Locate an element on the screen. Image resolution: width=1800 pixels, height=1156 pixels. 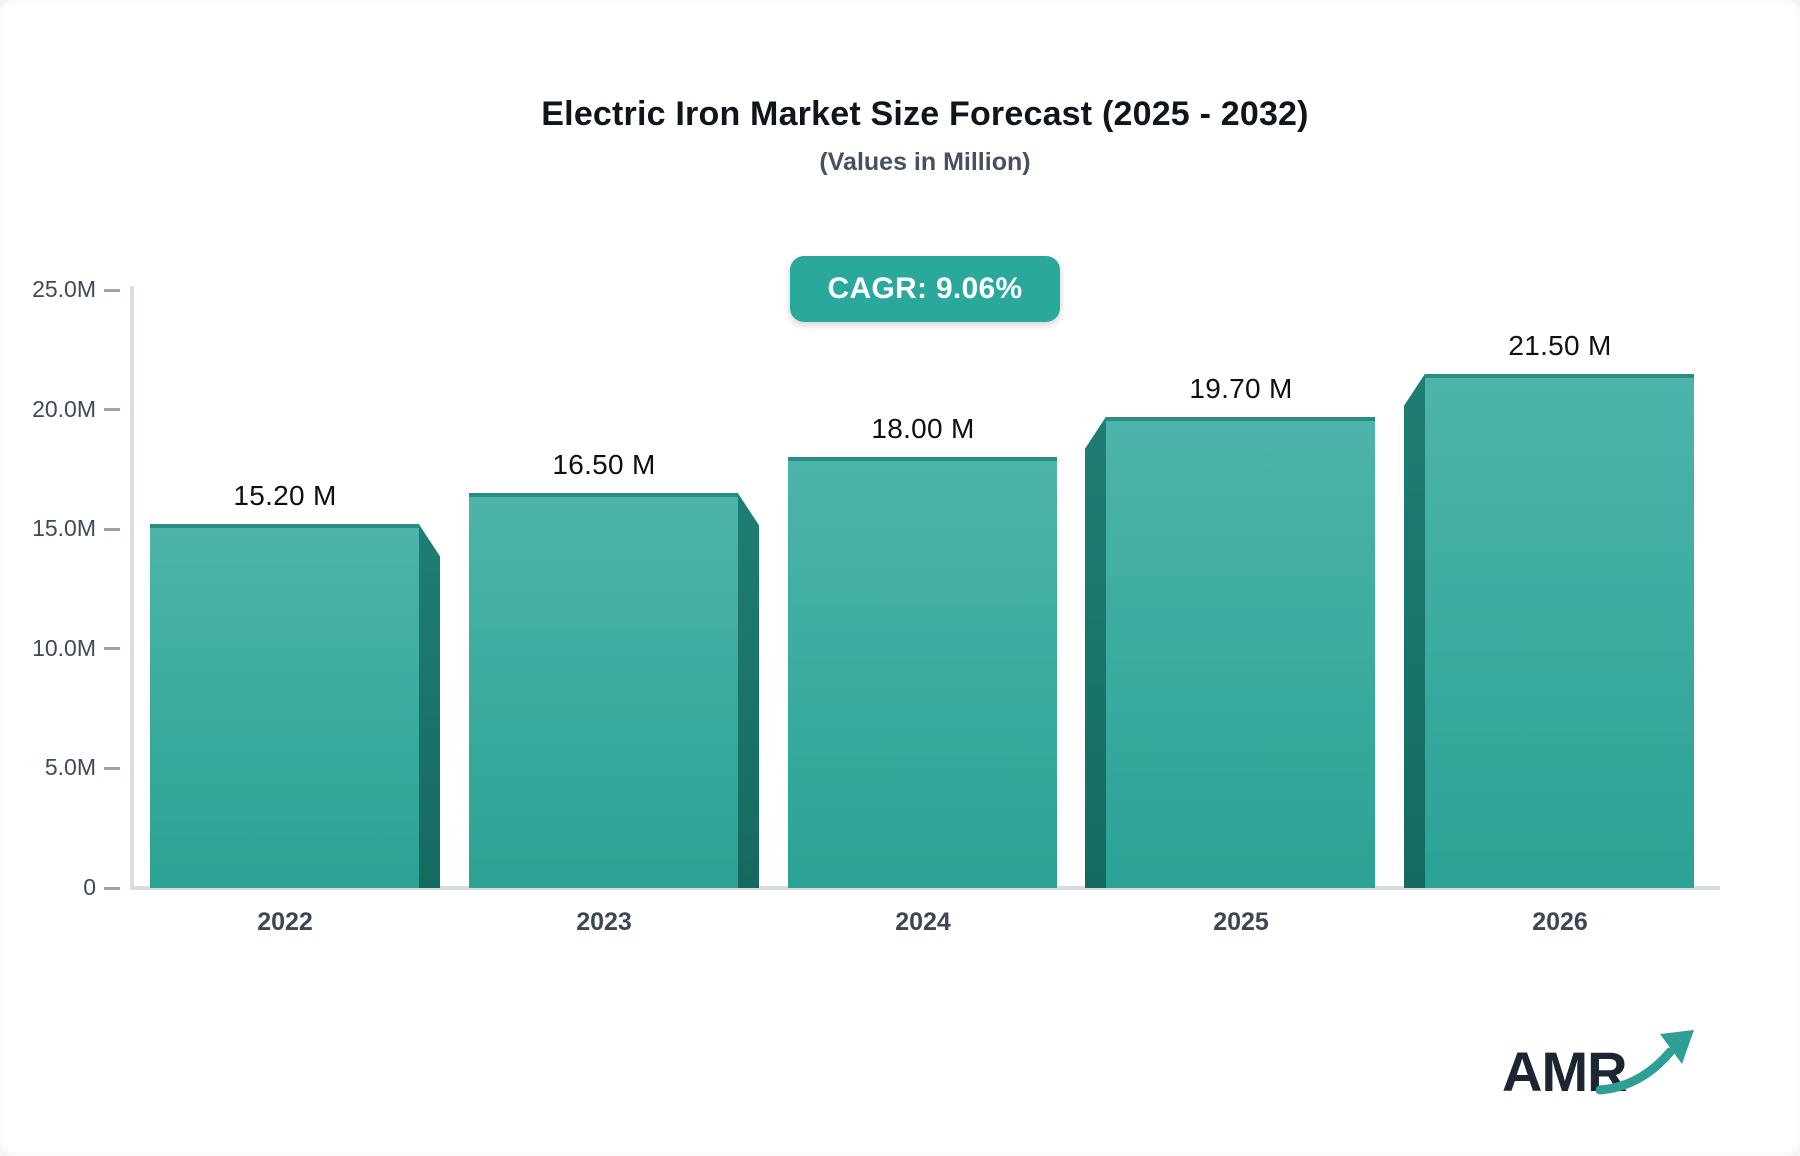
y-tick-label: 10.0M is located at coordinates (64, 647).